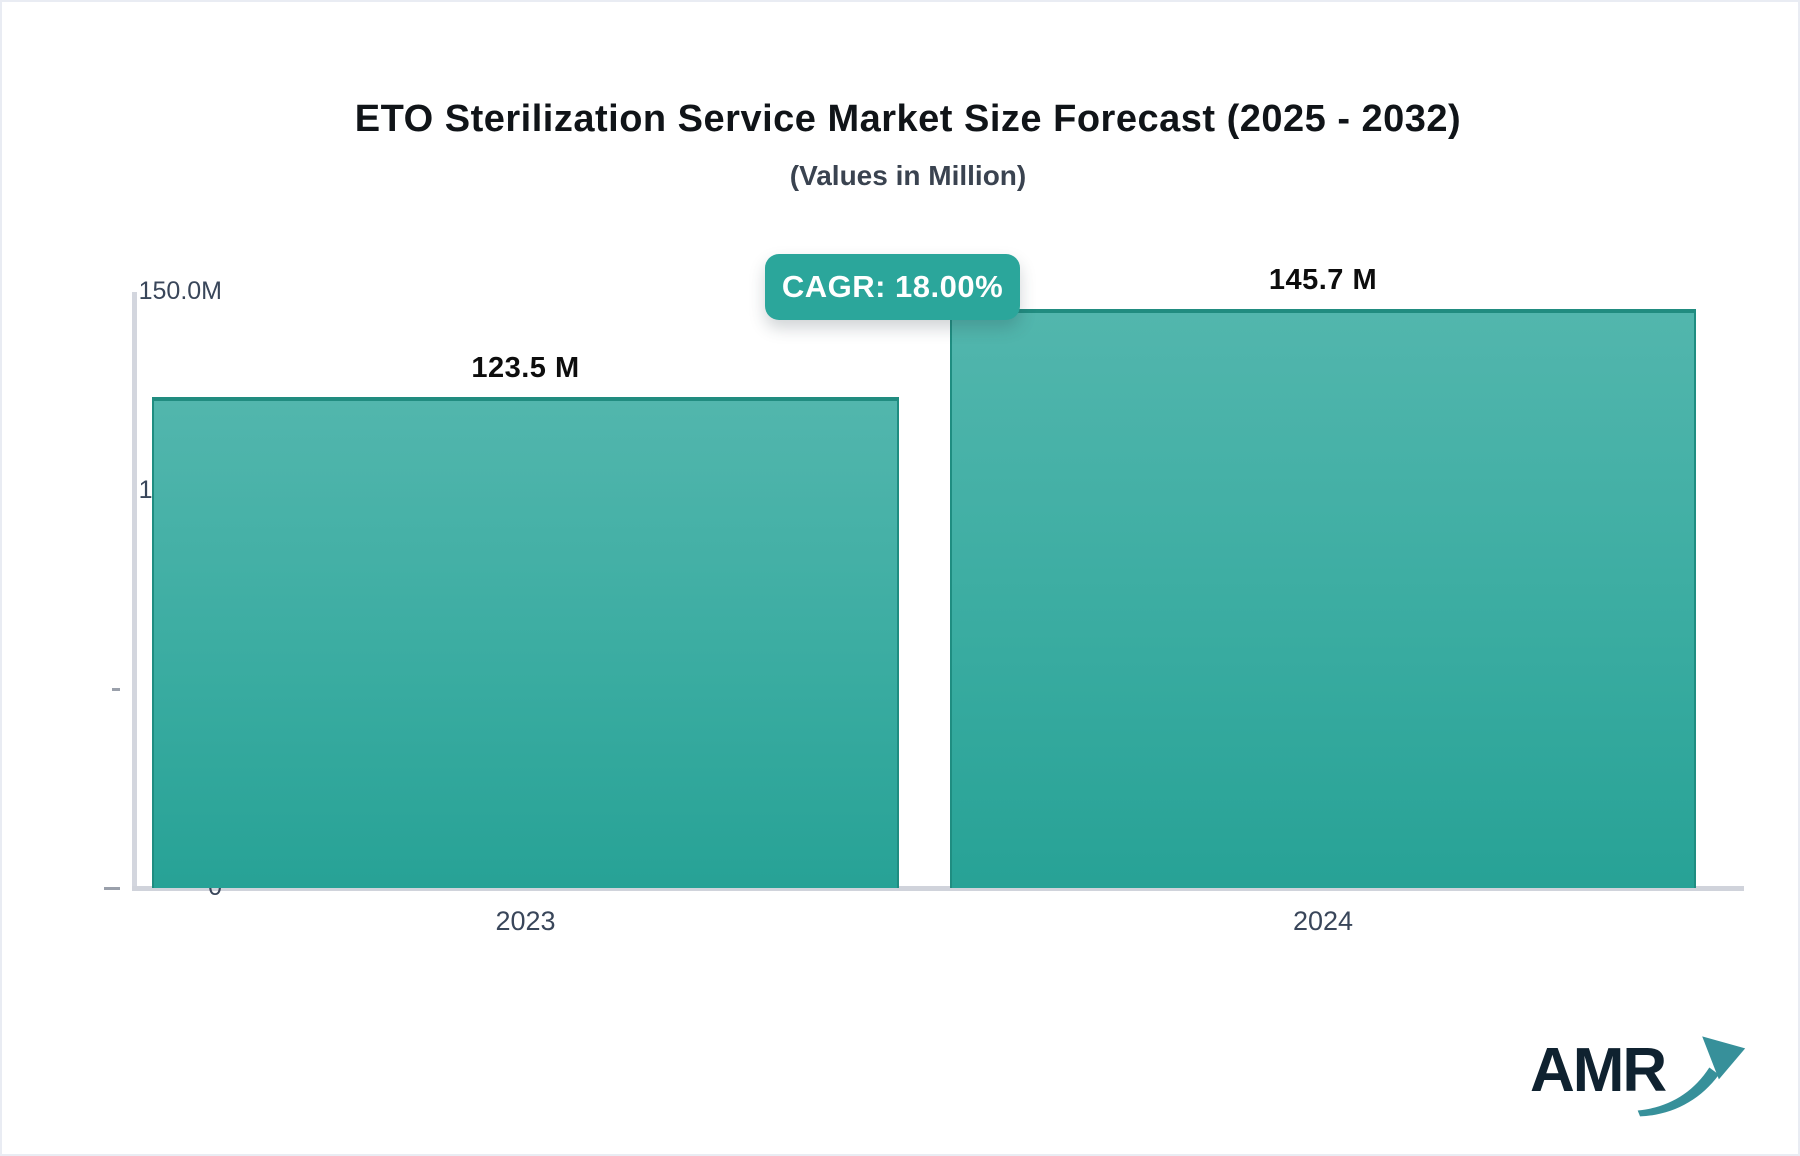 Image resolution: width=1800 pixels, height=1156 pixels. I want to click on x-tick-label-2024: 2024, so click(1323, 921).